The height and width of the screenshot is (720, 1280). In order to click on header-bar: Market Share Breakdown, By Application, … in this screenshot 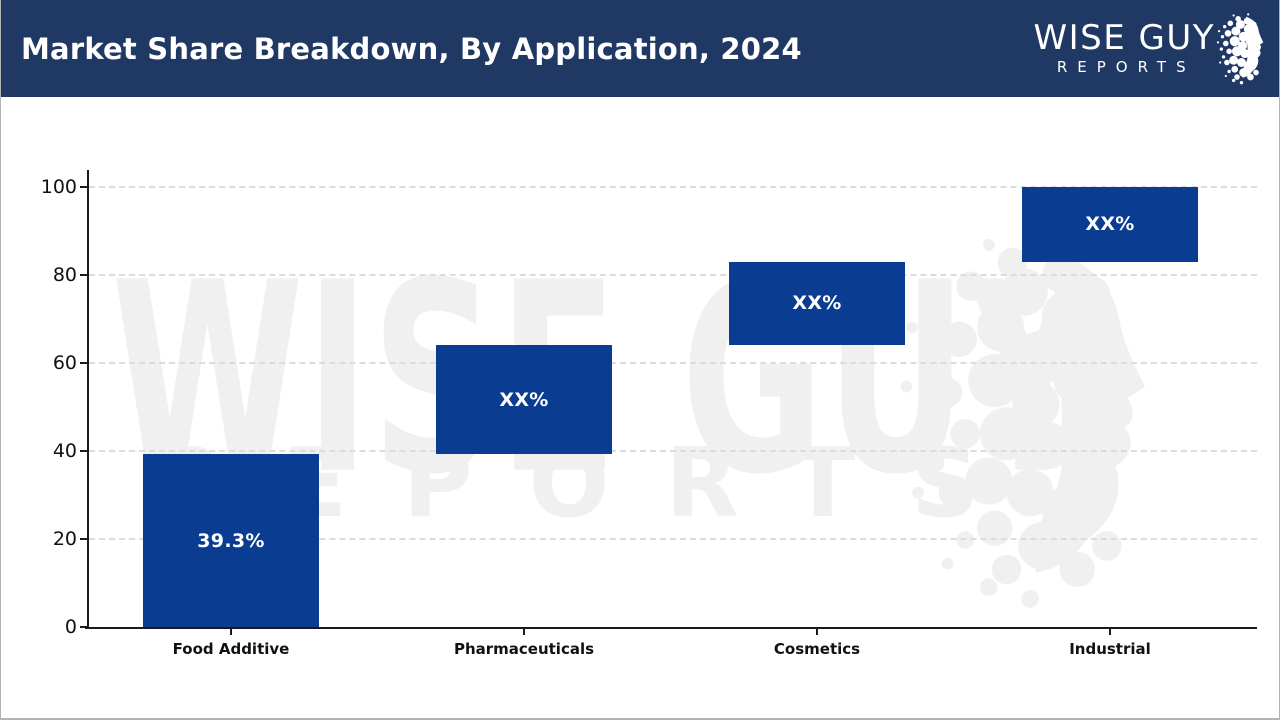, I will do `click(640, 48)`.